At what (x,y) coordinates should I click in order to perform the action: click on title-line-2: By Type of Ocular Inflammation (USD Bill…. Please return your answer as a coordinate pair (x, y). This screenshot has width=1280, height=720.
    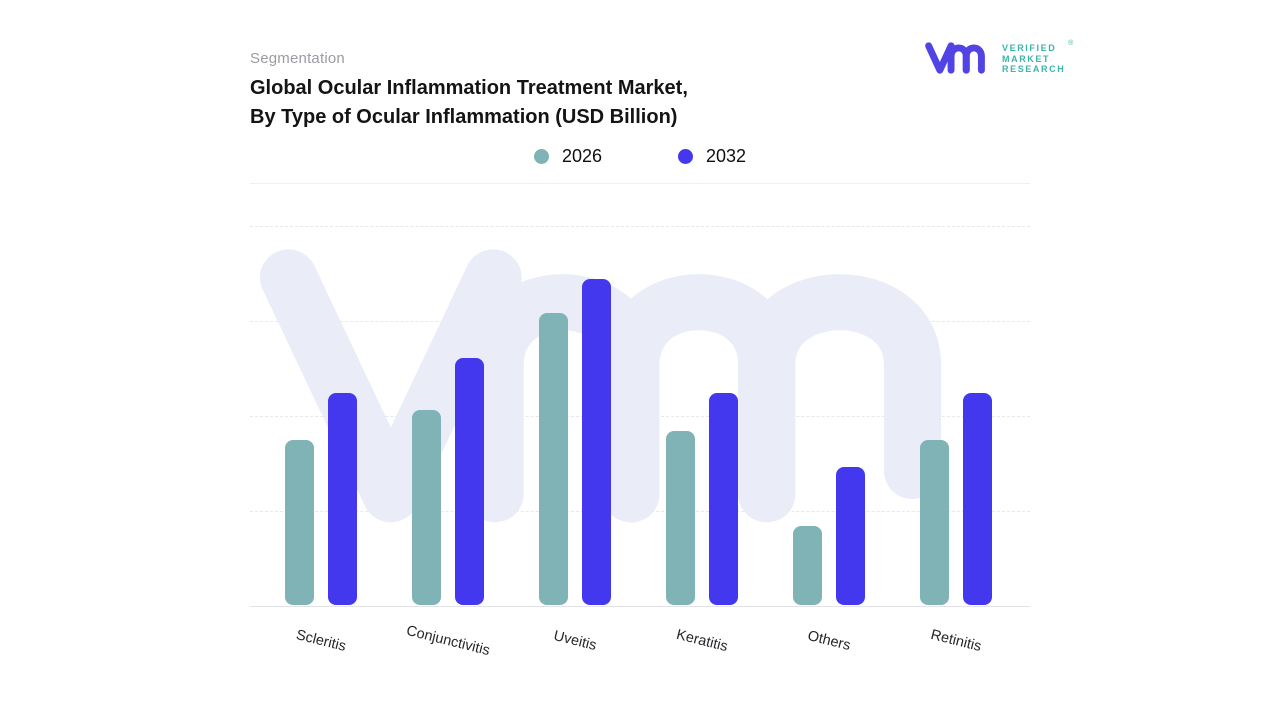
    Looking at the image, I should click on (464, 117).